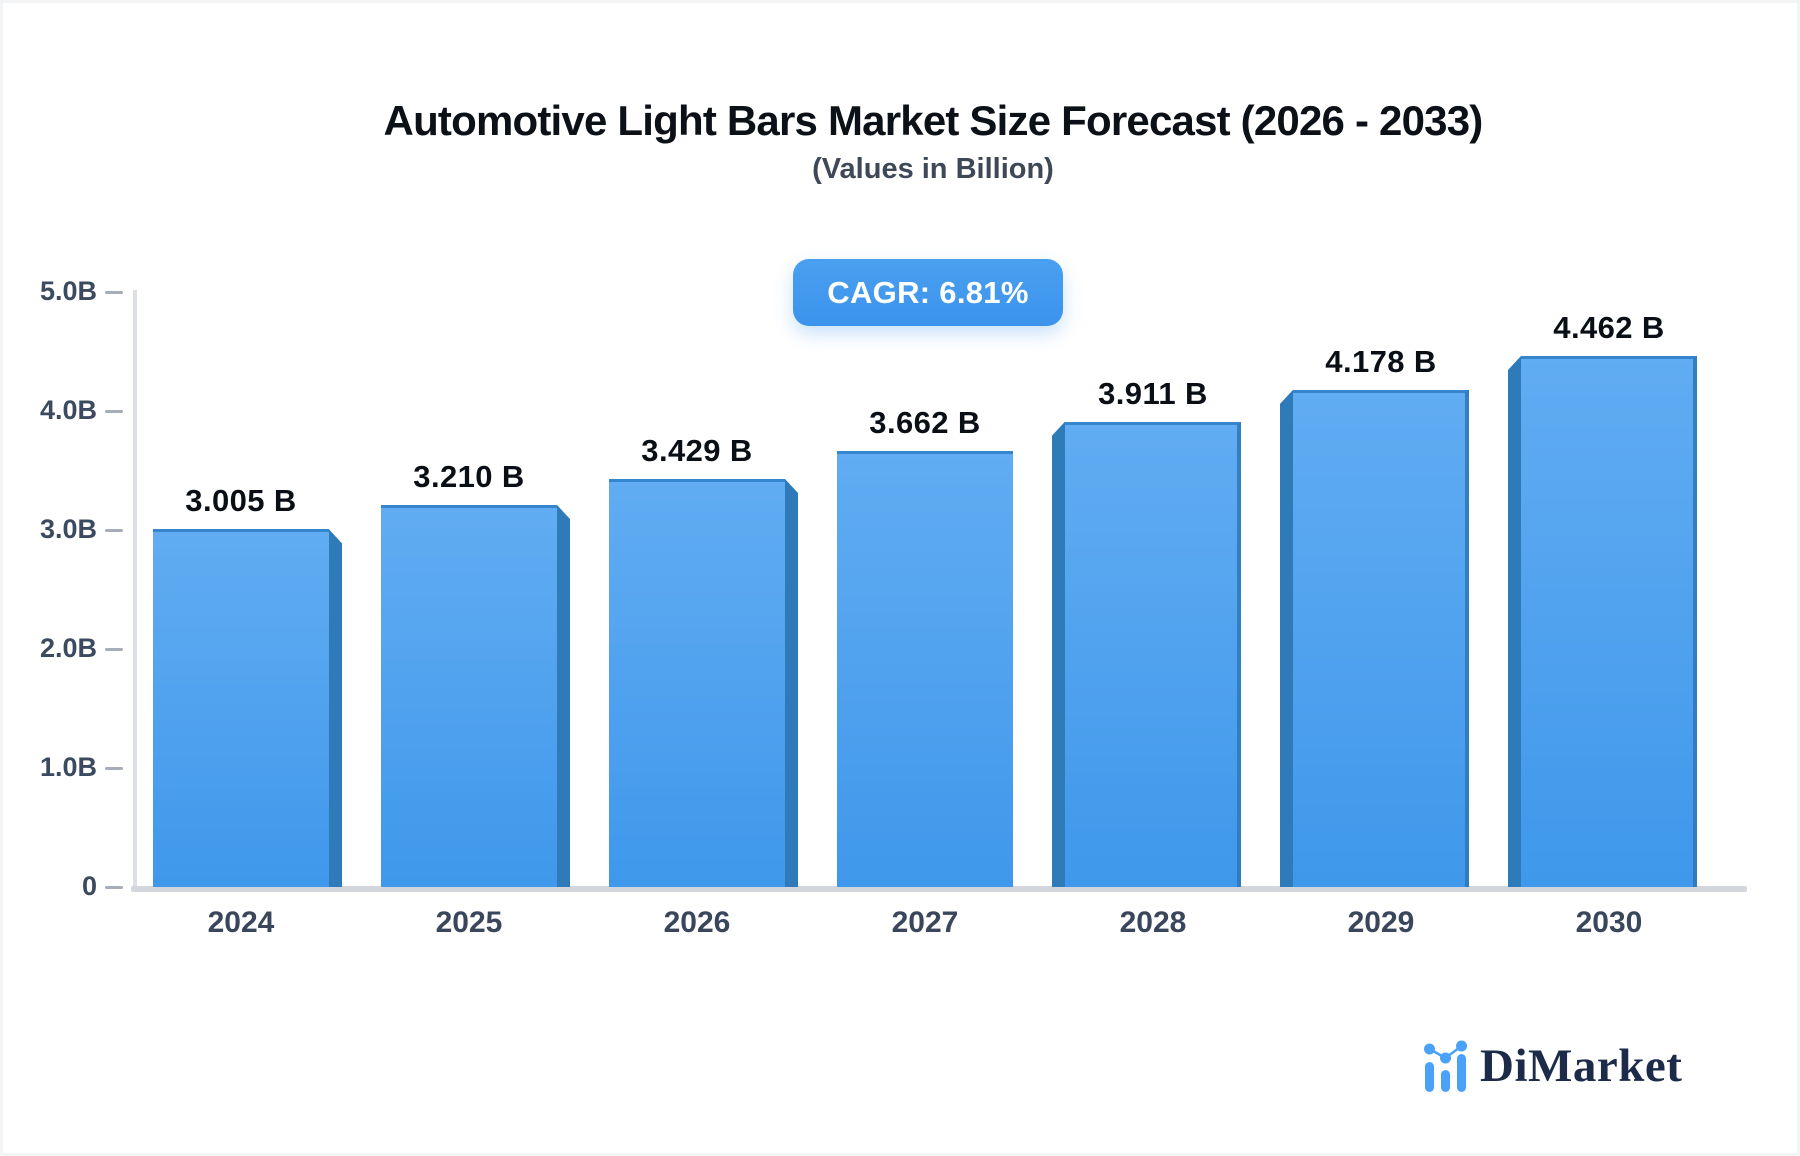 Image resolution: width=1800 pixels, height=1156 pixels. I want to click on x-tick-label: 2027, so click(925, 922).